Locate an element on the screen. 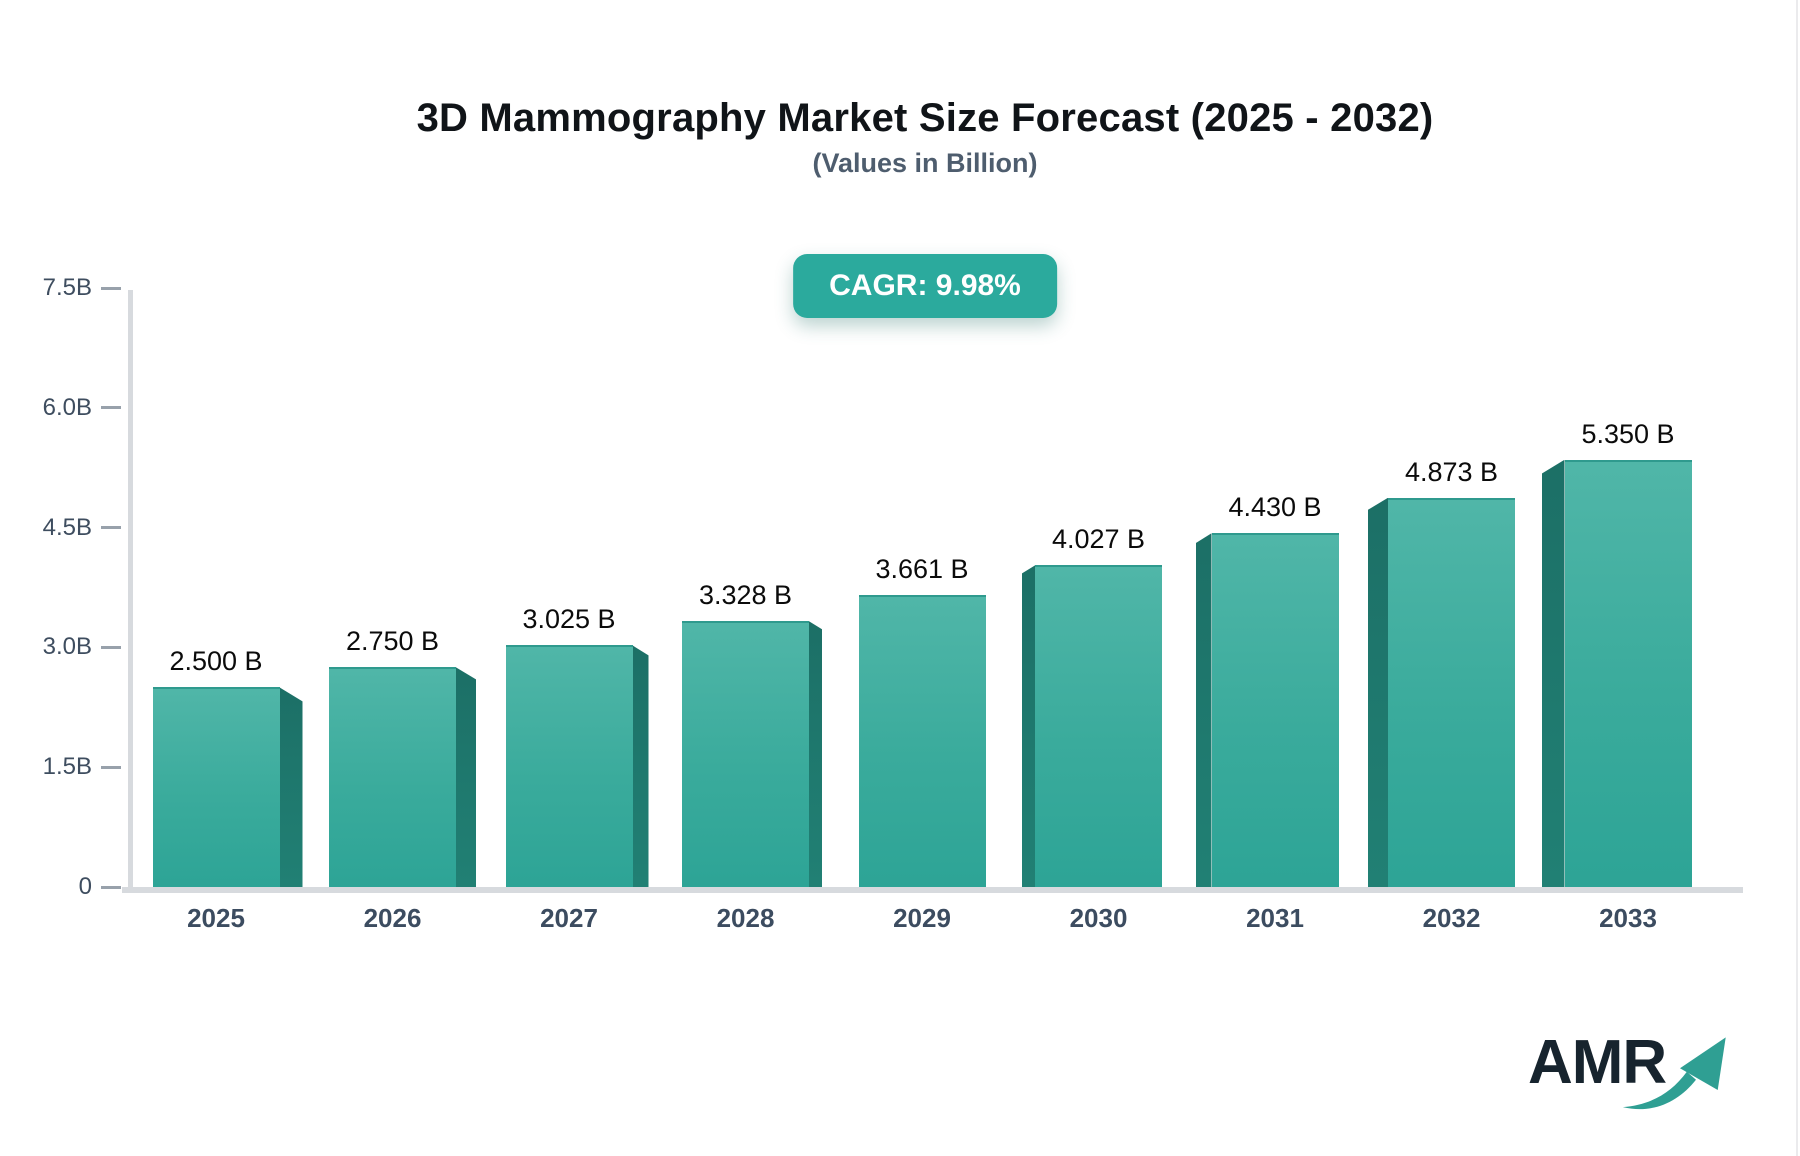 The image size is (1800, 1156). bar-2025 is located at coordinates (216, 787).